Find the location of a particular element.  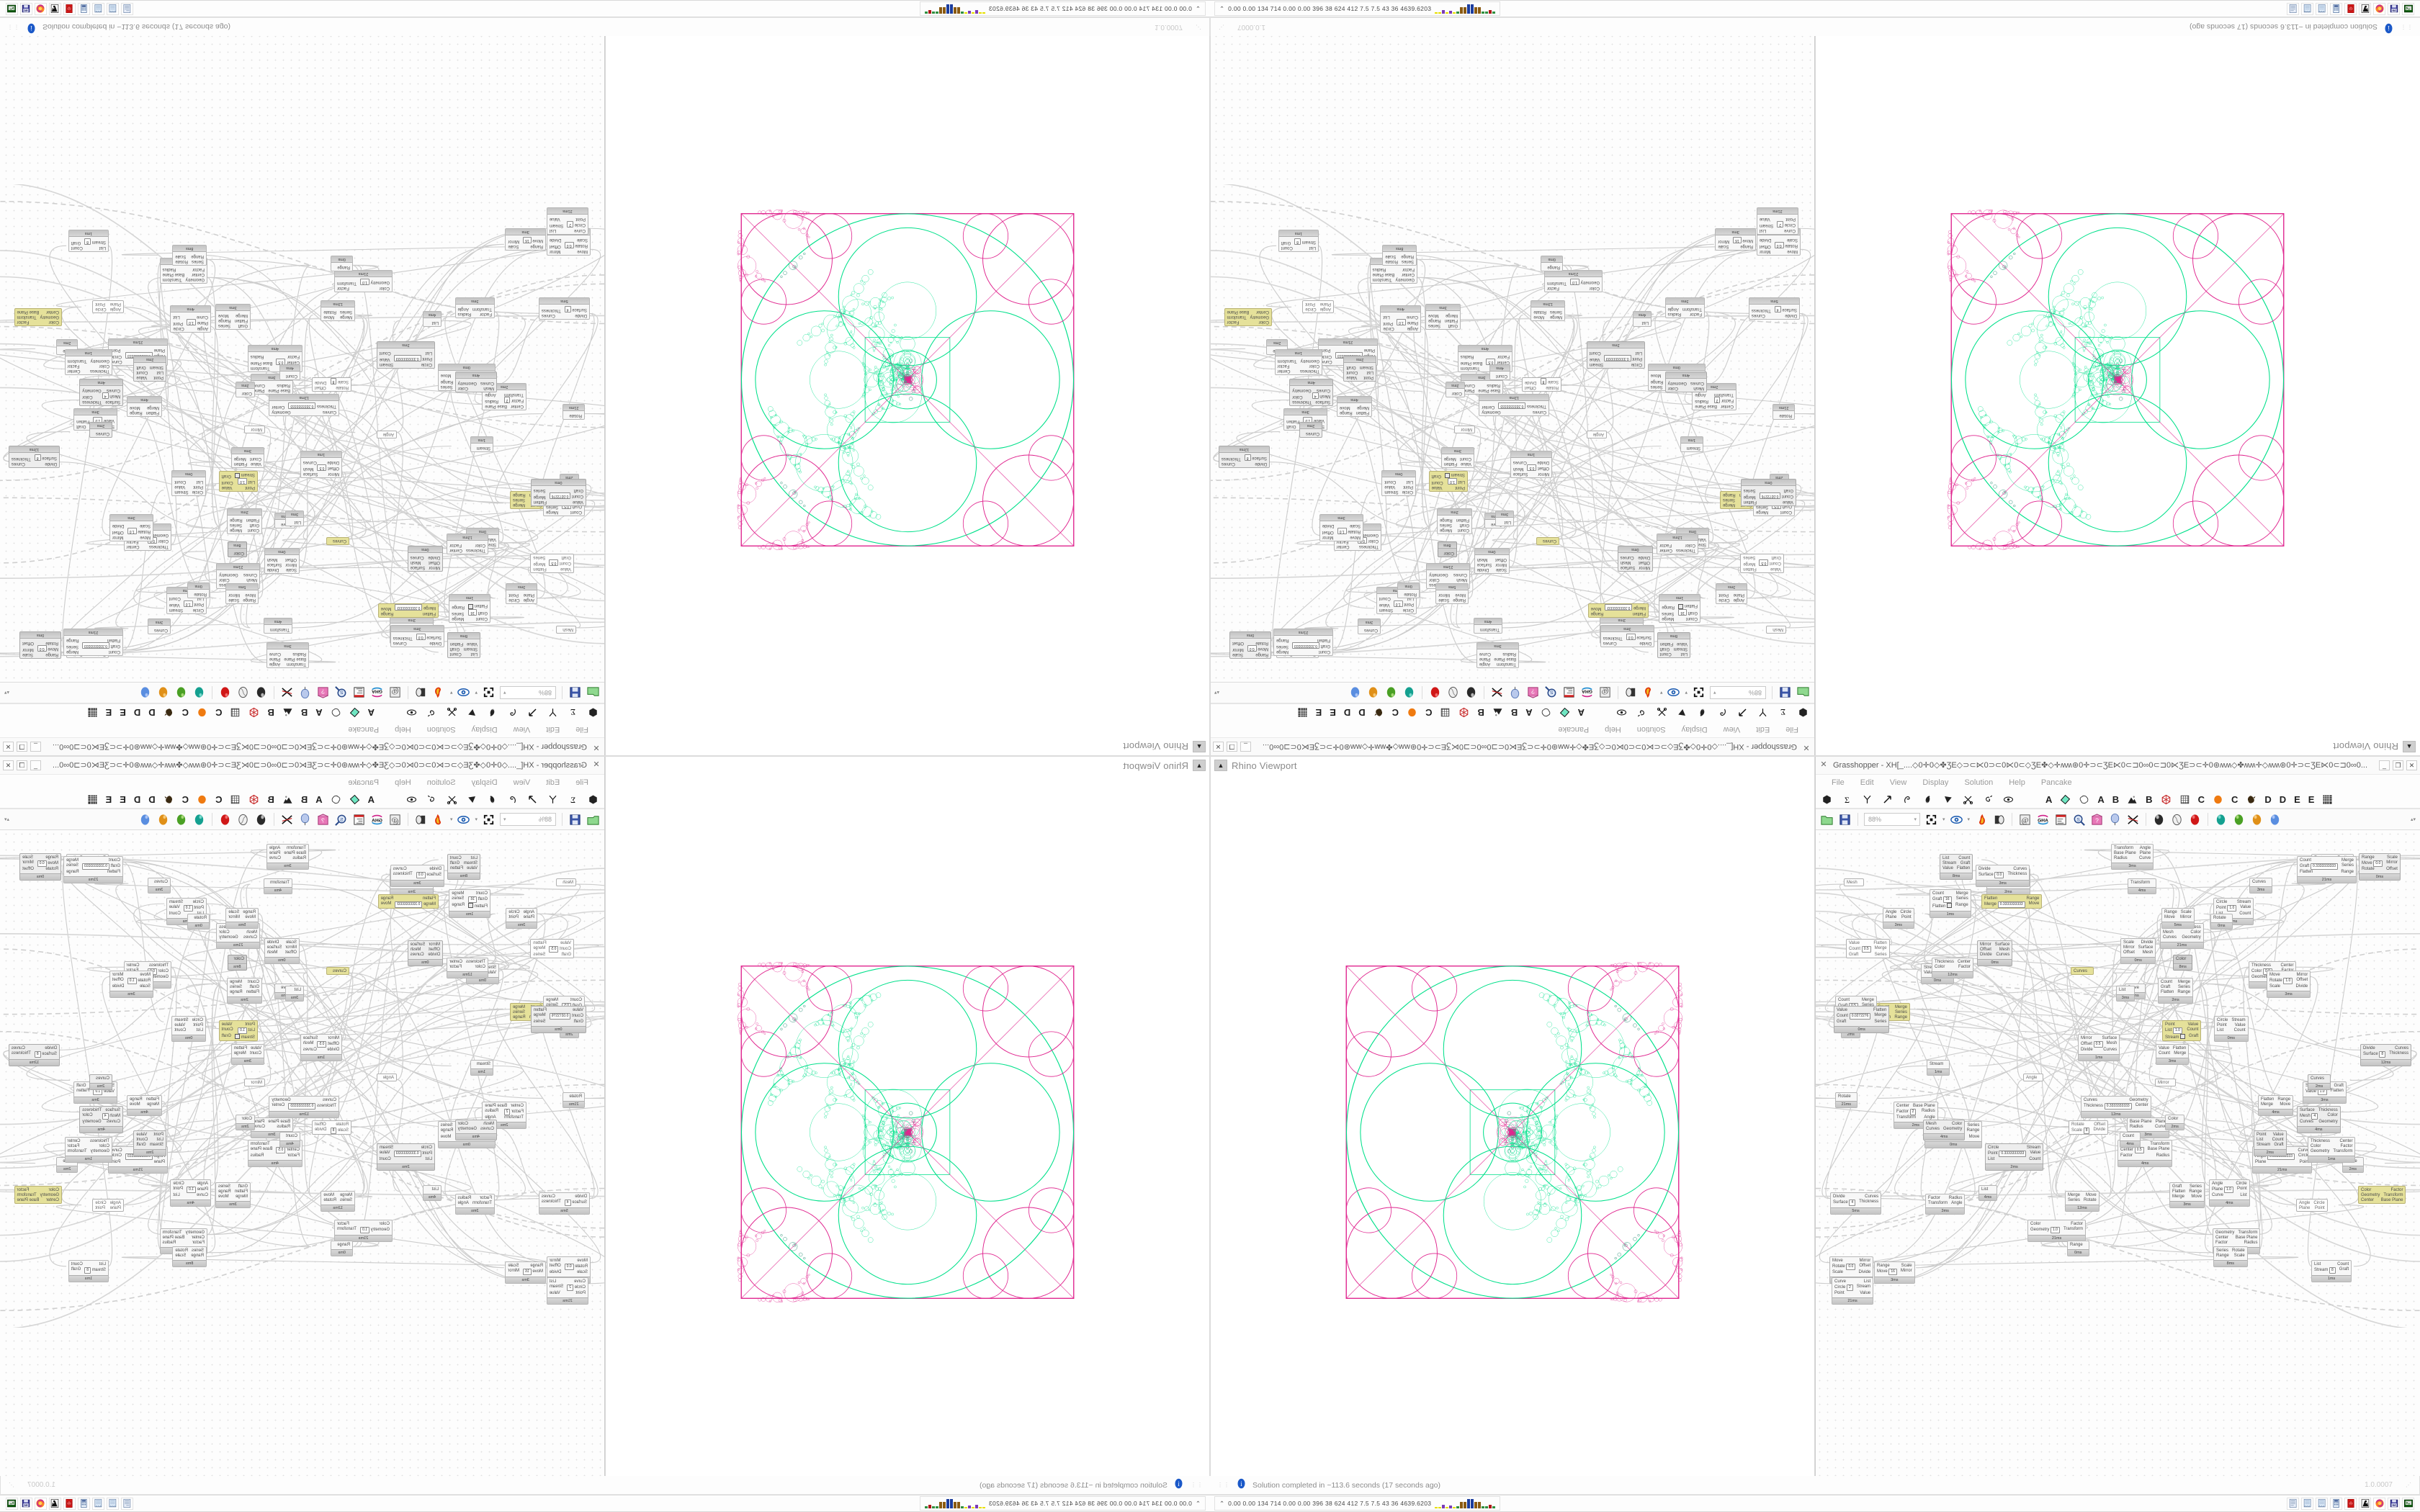

brain-outline-icon is located at coordinates (336, 713).